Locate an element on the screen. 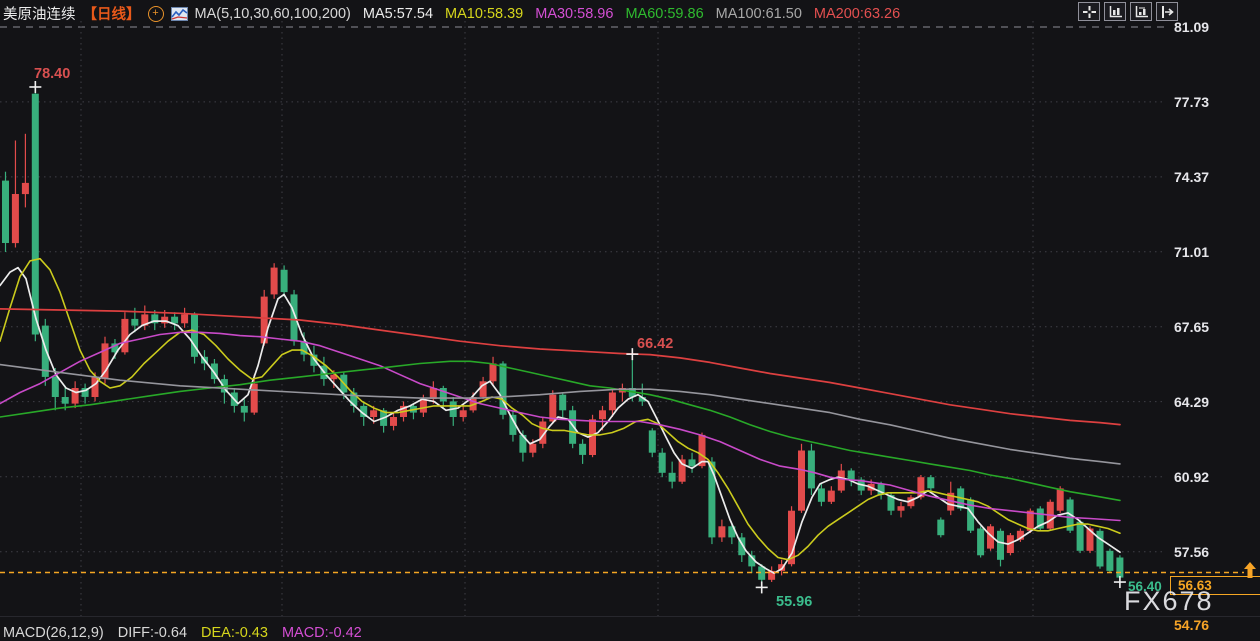 The height and width of the screenshot is (641, 1260). axis-price-label: 60.92 is located at coordinates (1192, 477).